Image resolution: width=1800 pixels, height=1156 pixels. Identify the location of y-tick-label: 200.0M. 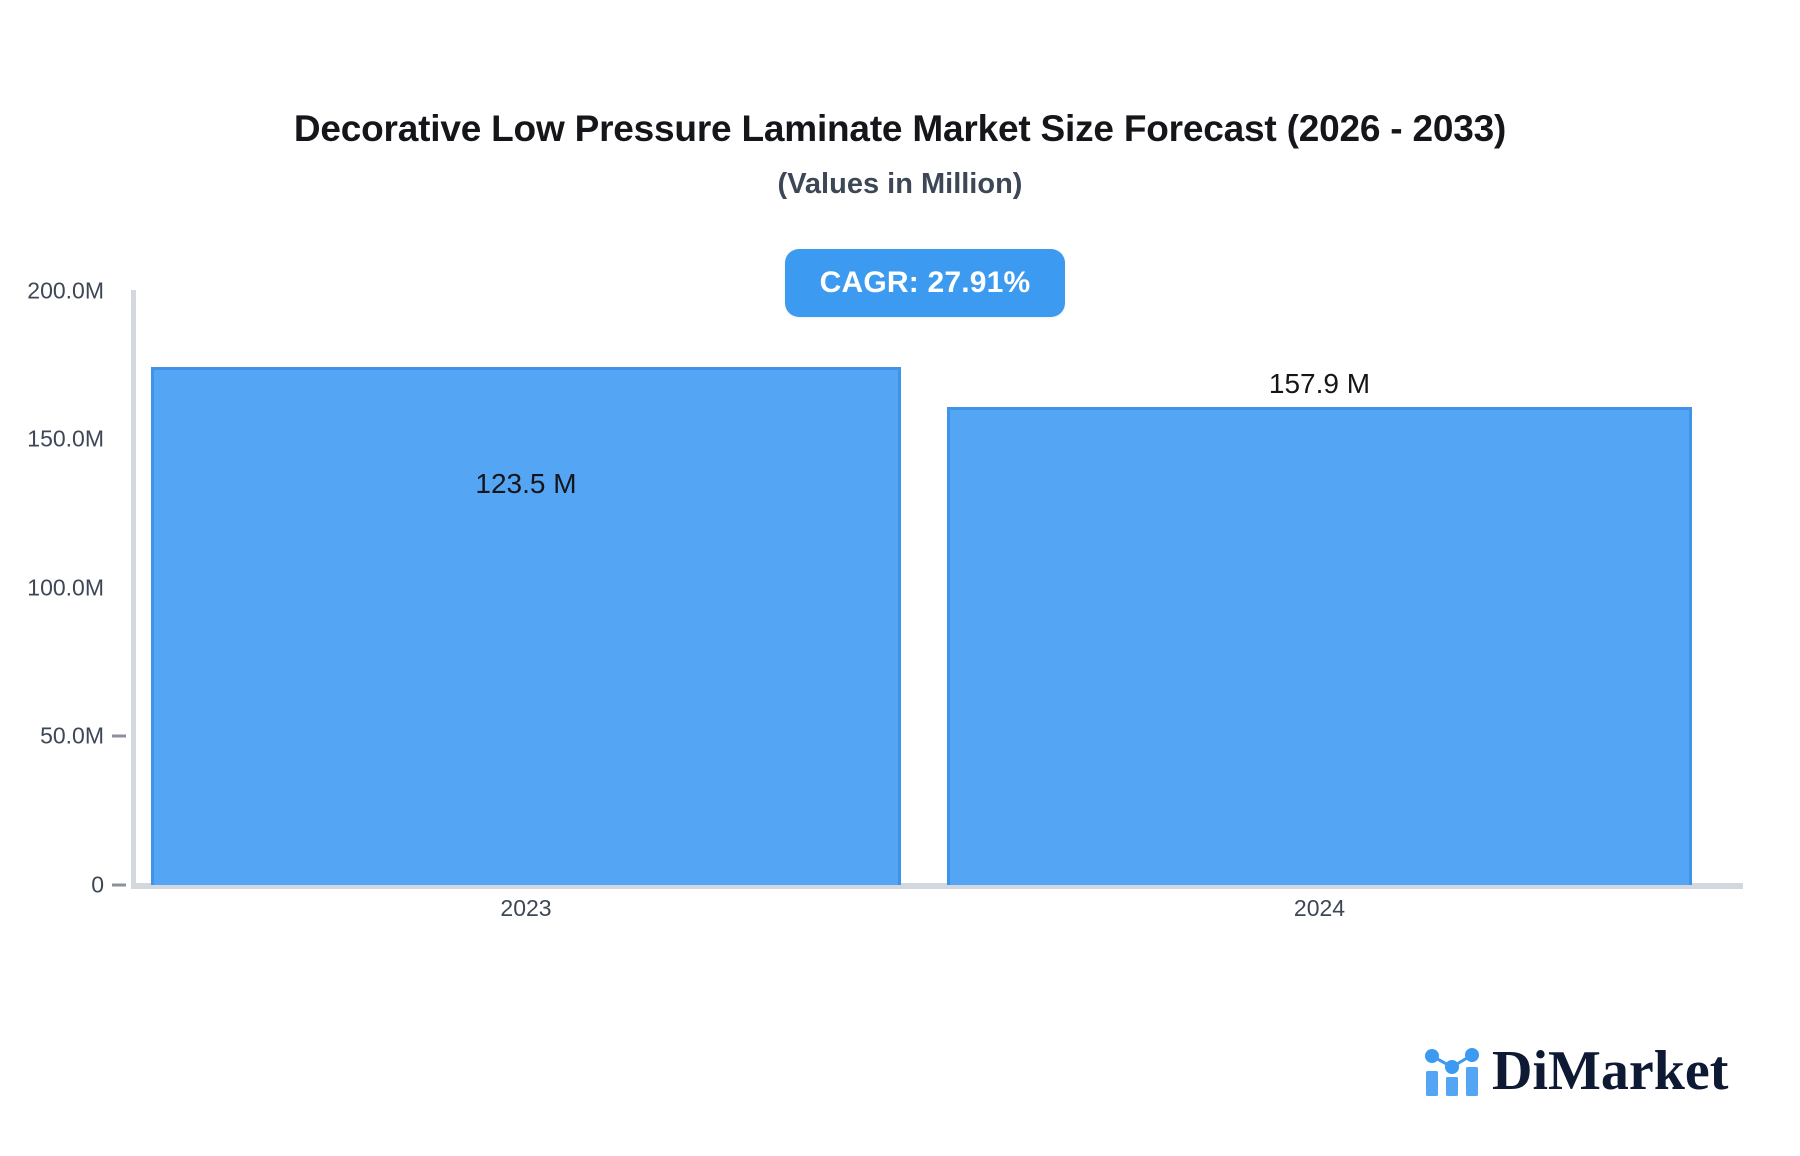
(65, 290).